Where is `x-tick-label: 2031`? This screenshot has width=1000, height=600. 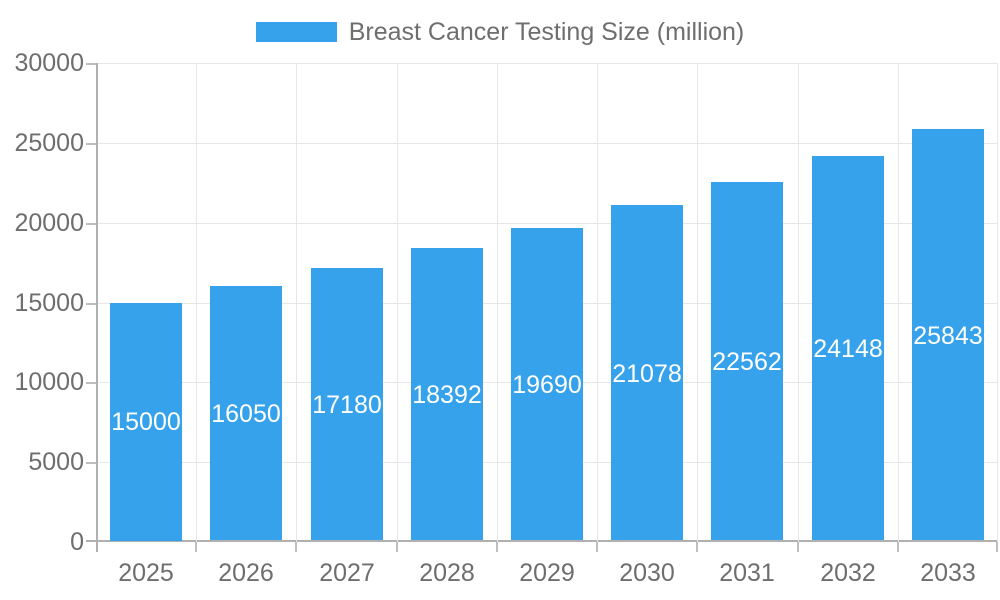 x-tick-label: 2031 is located at coordinates (747, 573).